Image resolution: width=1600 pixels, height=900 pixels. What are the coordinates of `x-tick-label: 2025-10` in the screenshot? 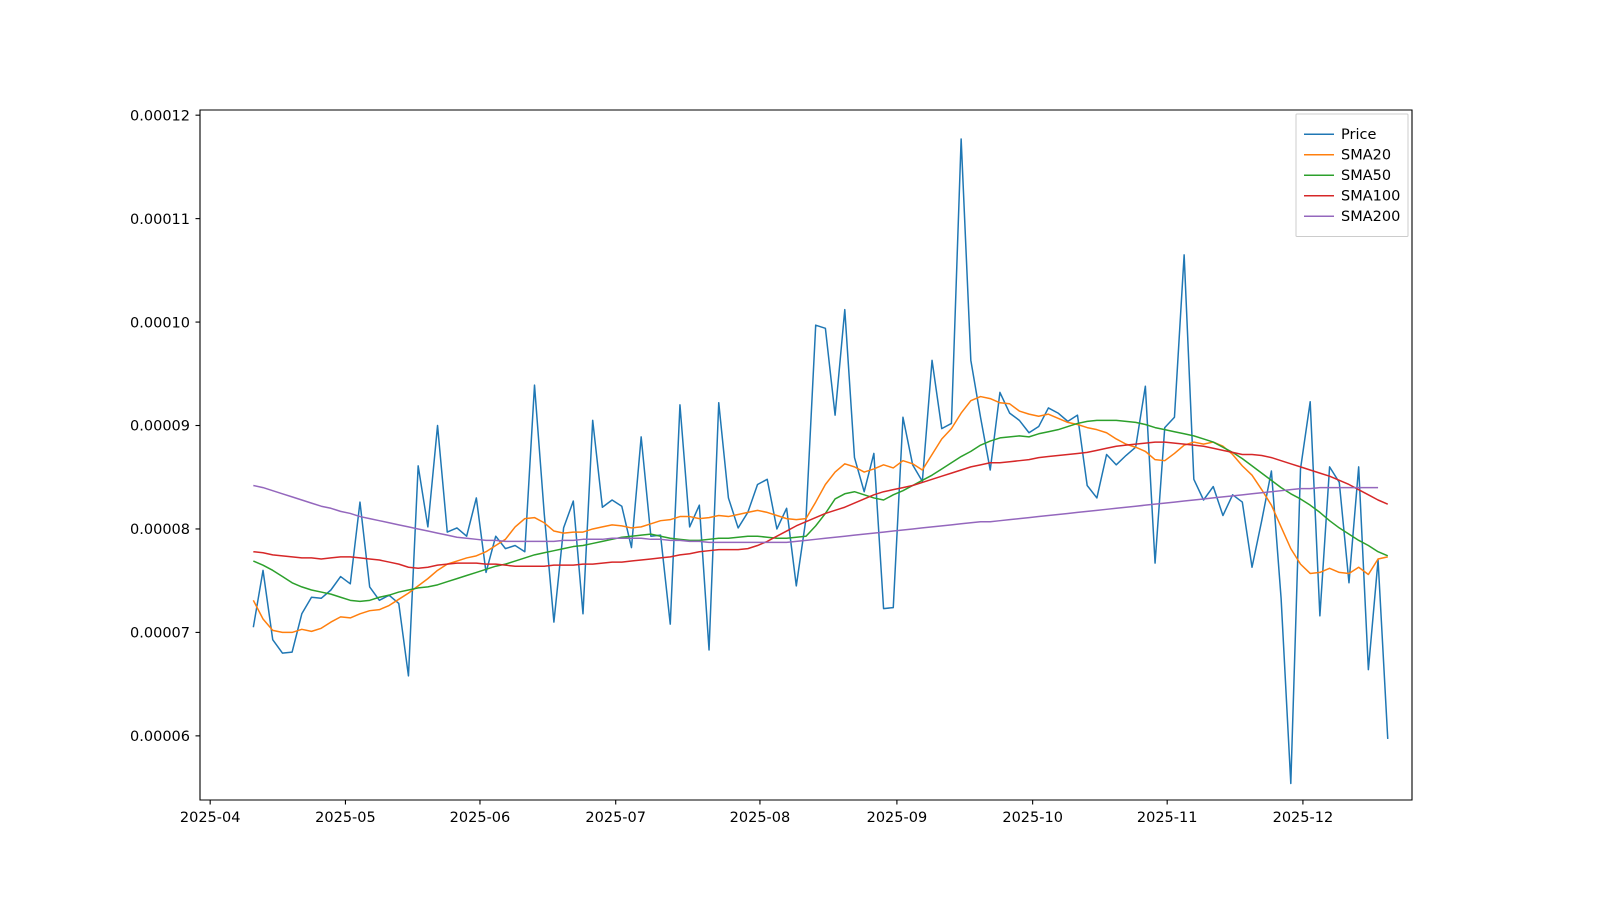 It's located at (1032, 818).